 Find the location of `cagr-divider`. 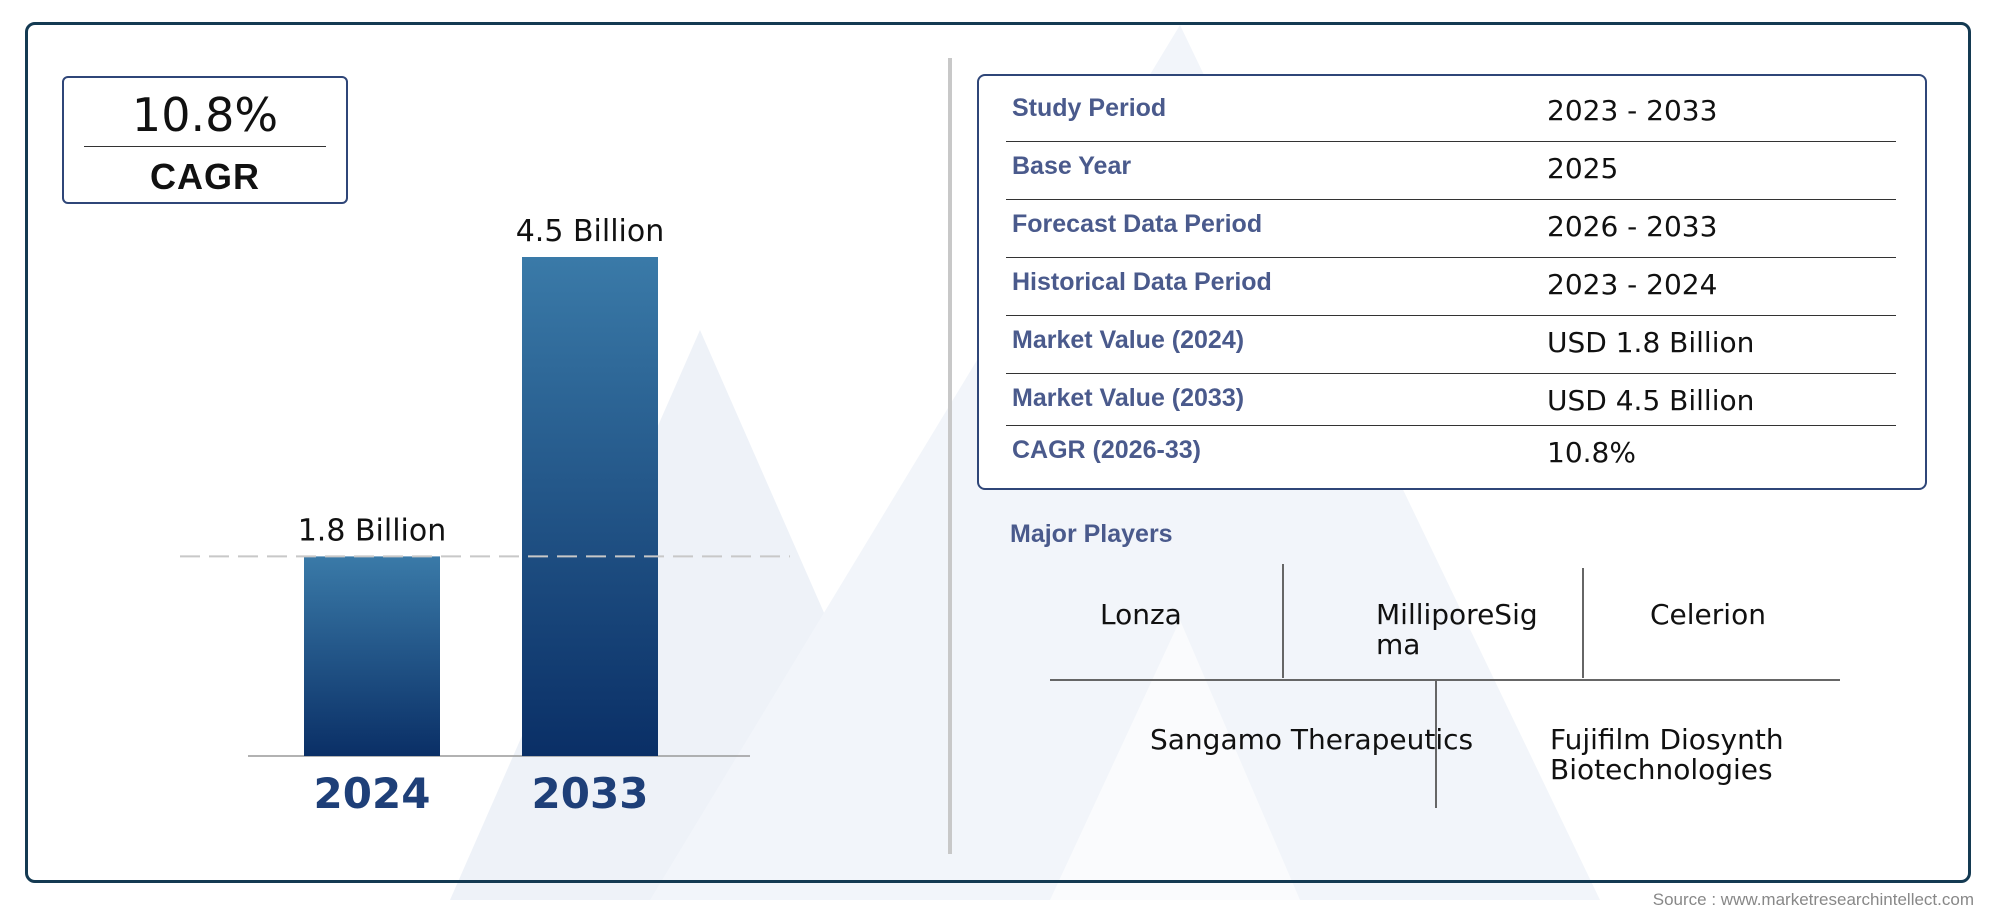

cagr-divider is located at coordinates (205, 146).